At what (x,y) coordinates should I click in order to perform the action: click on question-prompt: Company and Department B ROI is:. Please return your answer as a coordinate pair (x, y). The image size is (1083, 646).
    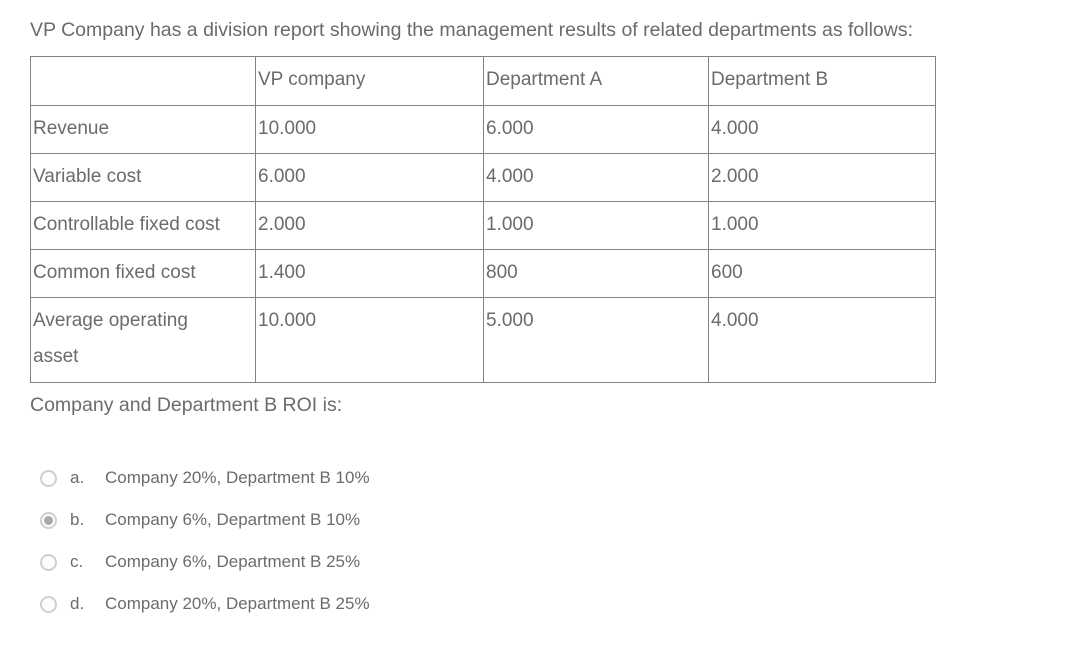
    Looking at the image, I should click on (186, 405).